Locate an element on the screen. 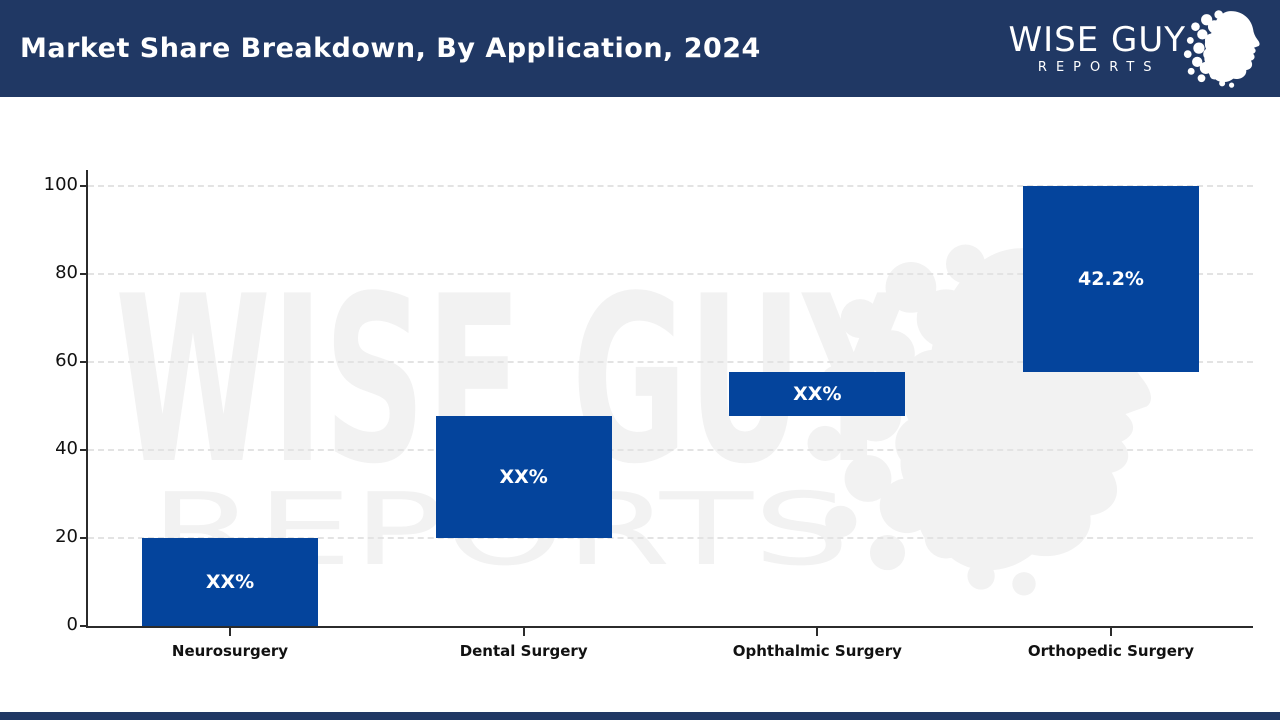 The width and height of the screenshot is (1280, 720). y-tick-label-40: 40 is located at coordinates (66, 448).